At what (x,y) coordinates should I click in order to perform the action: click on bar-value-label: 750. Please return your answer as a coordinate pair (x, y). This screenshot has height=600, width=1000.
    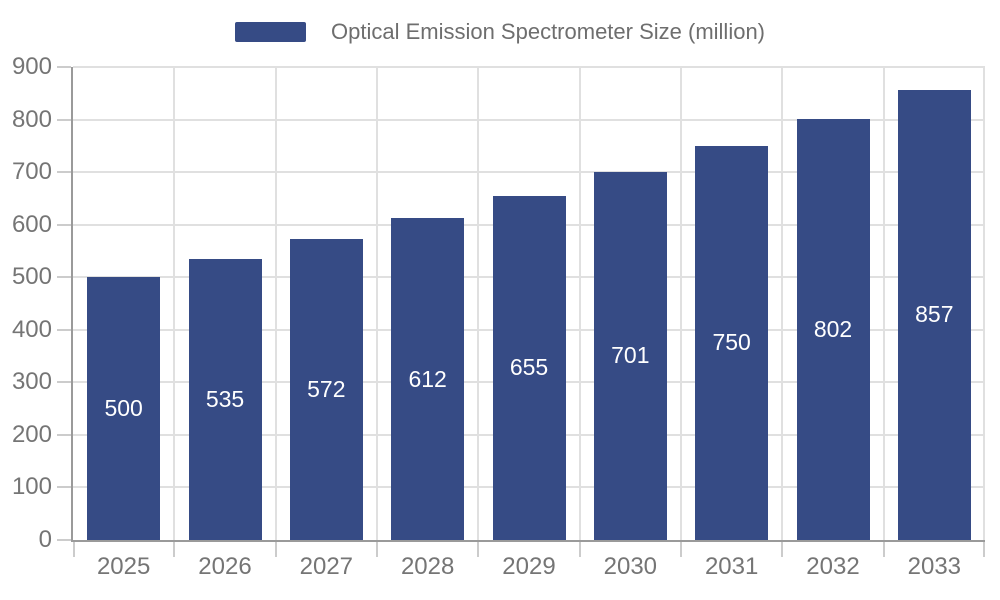
    Looking at the image, I should click on (731, 342).